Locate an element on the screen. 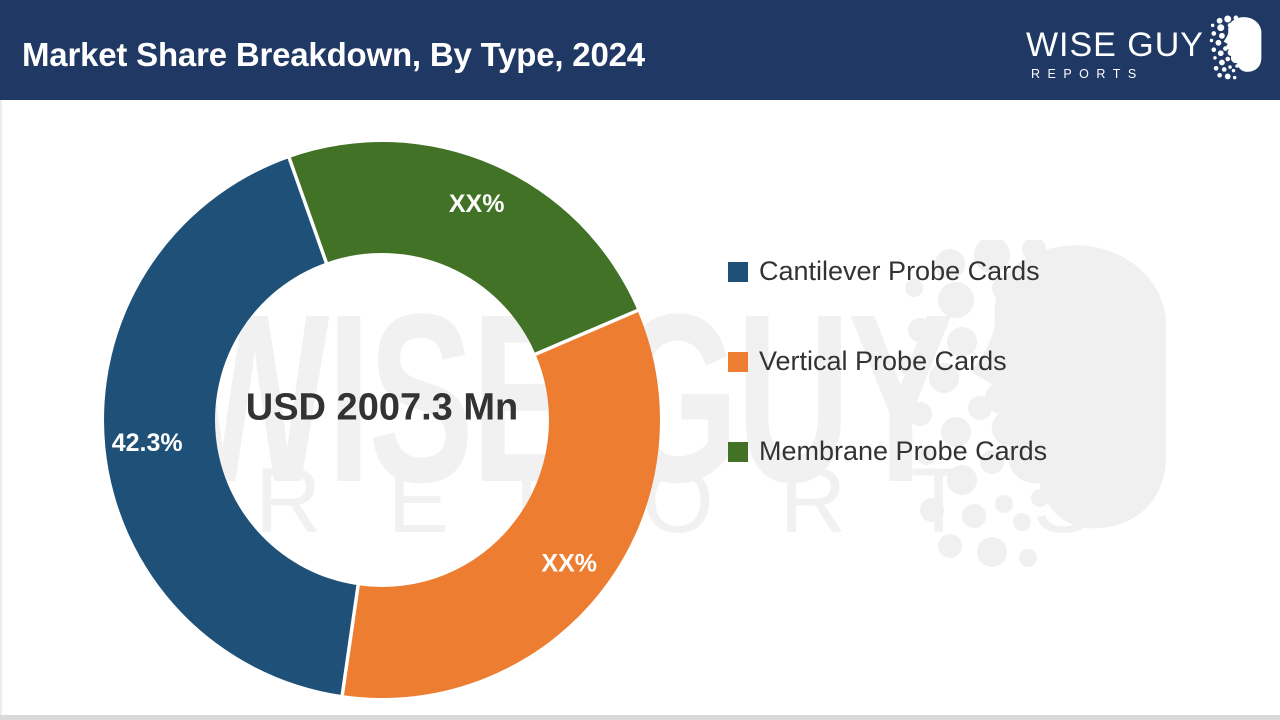  slice-percentage-label: 42.3% is located at coordinates (147, 443).